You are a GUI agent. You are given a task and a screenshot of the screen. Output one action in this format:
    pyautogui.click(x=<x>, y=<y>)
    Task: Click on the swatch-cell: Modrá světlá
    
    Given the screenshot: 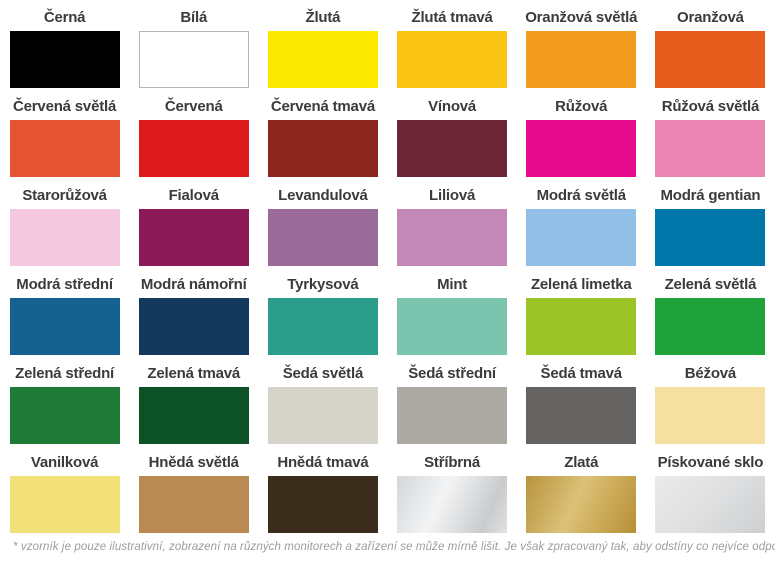 What is the action you would take?
    pyautogui.click(x=581, y=226)
    